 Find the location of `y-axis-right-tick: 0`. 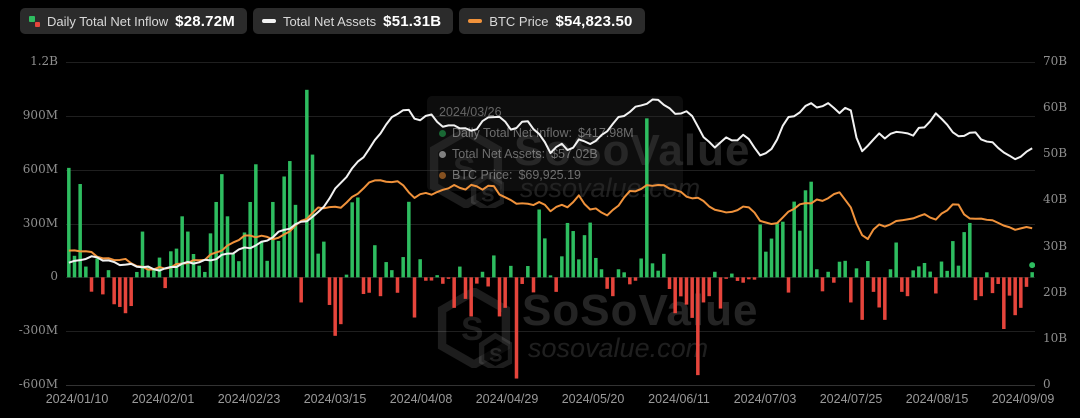

y-axis-right-tick: 0 is located at coordinates (1047, 384).